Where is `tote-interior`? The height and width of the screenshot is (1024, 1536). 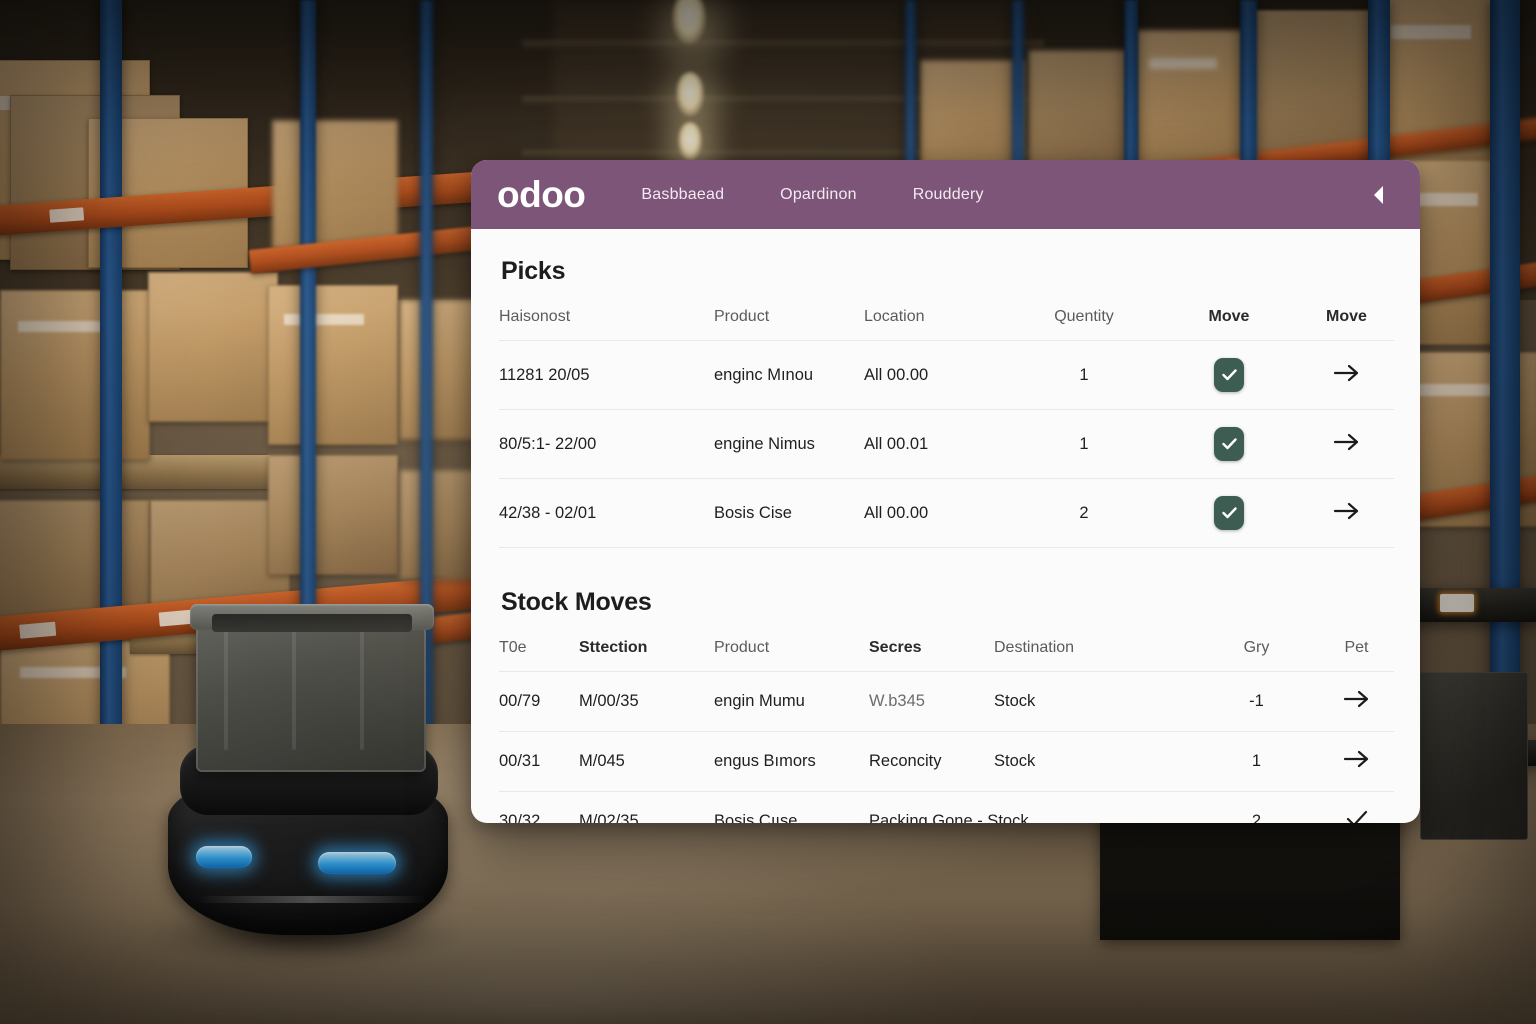
tote-interior is located at coordinates (312, 623).